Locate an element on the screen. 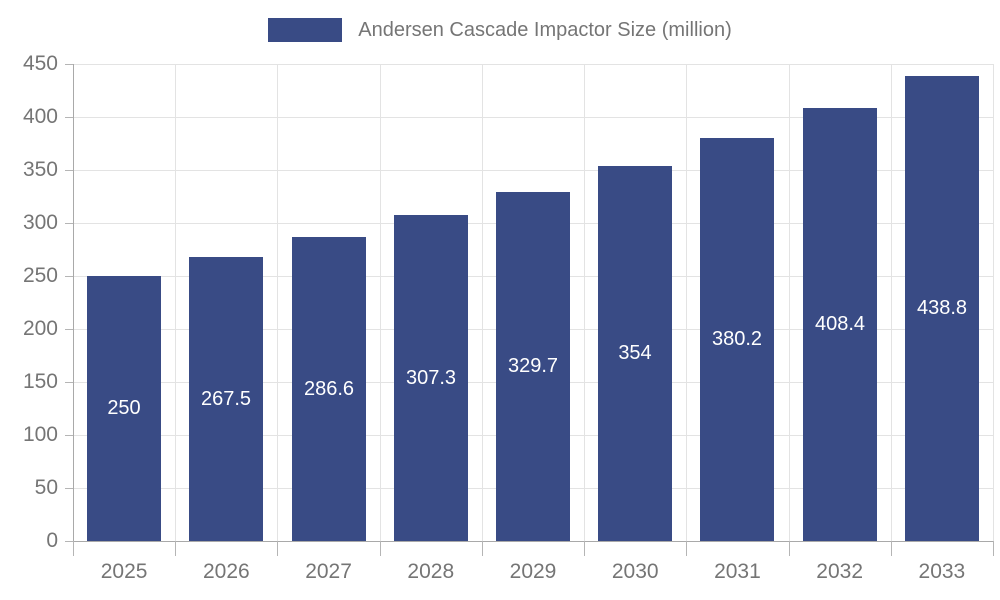  y-axis-tick-label: 100 is located at coordinates (40, 434).